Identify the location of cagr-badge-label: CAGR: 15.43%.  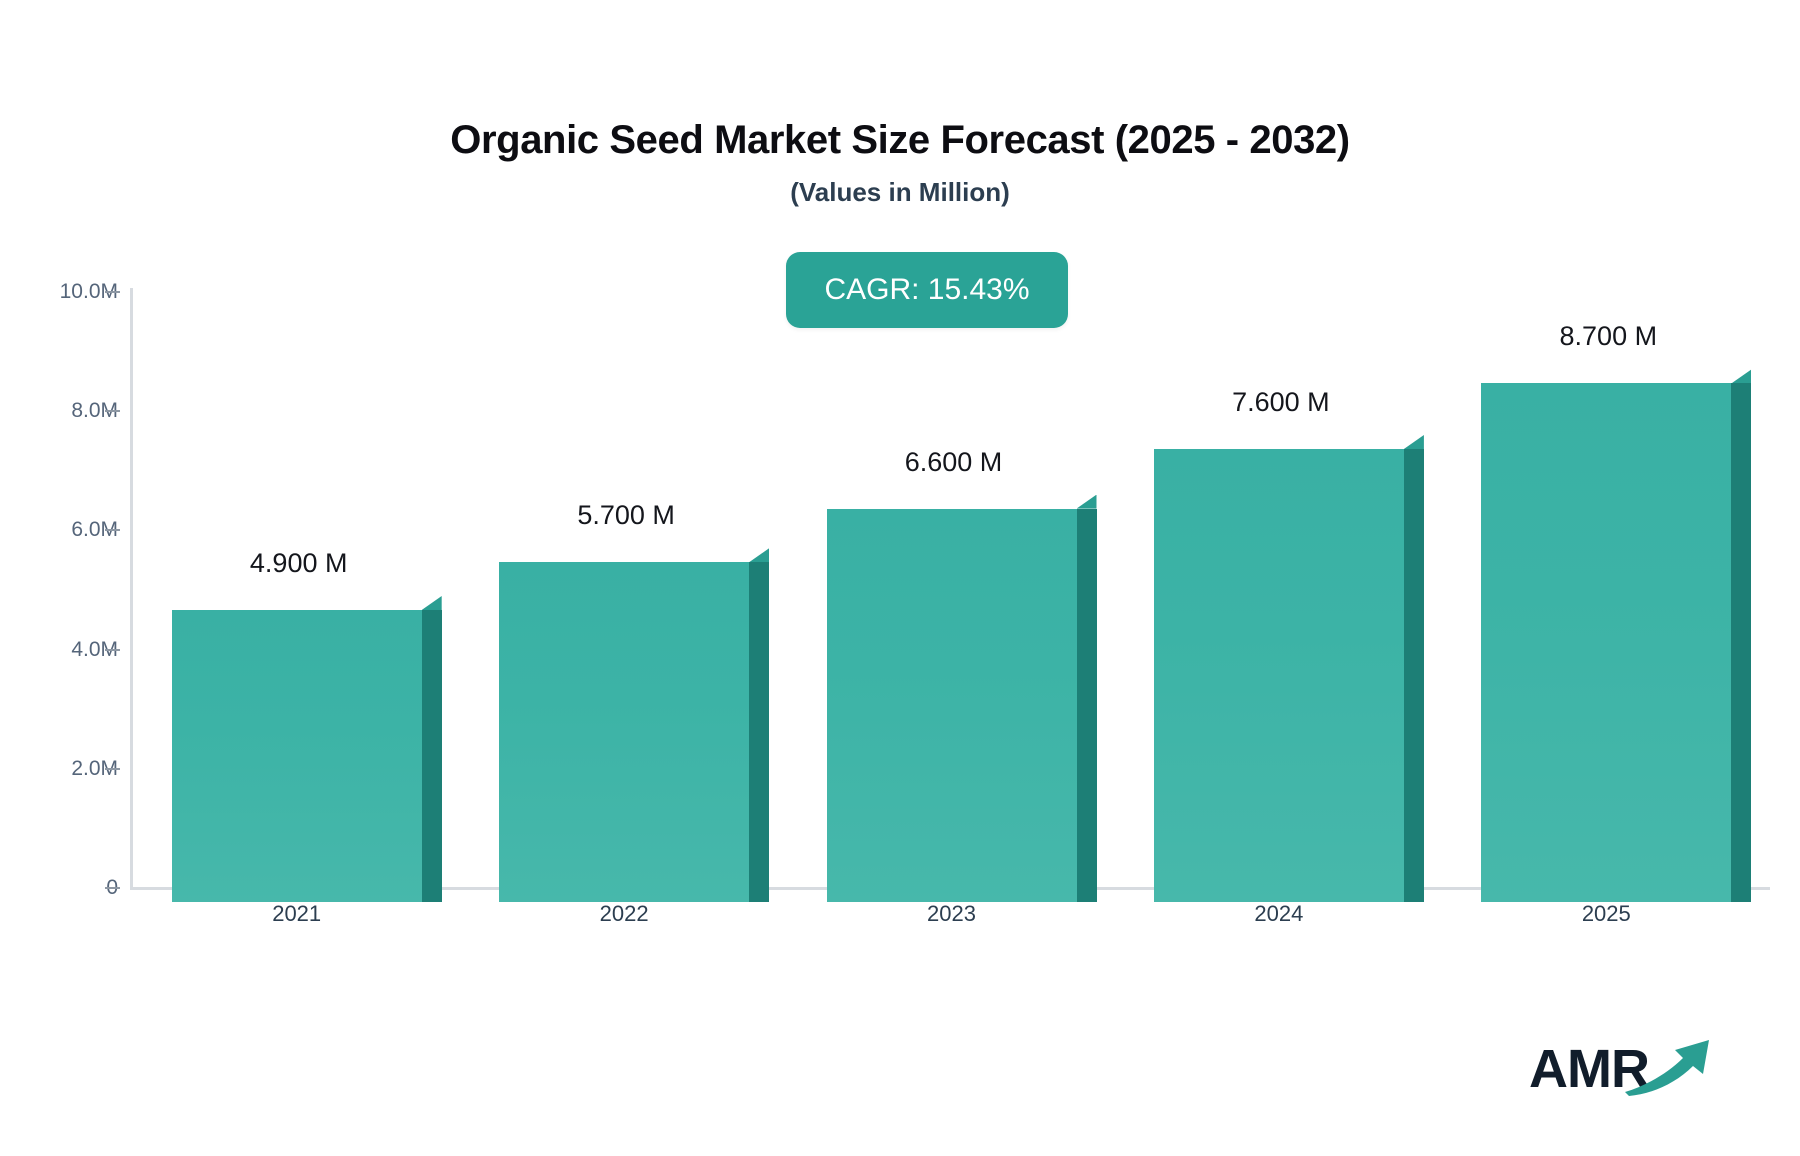
(927, 289).